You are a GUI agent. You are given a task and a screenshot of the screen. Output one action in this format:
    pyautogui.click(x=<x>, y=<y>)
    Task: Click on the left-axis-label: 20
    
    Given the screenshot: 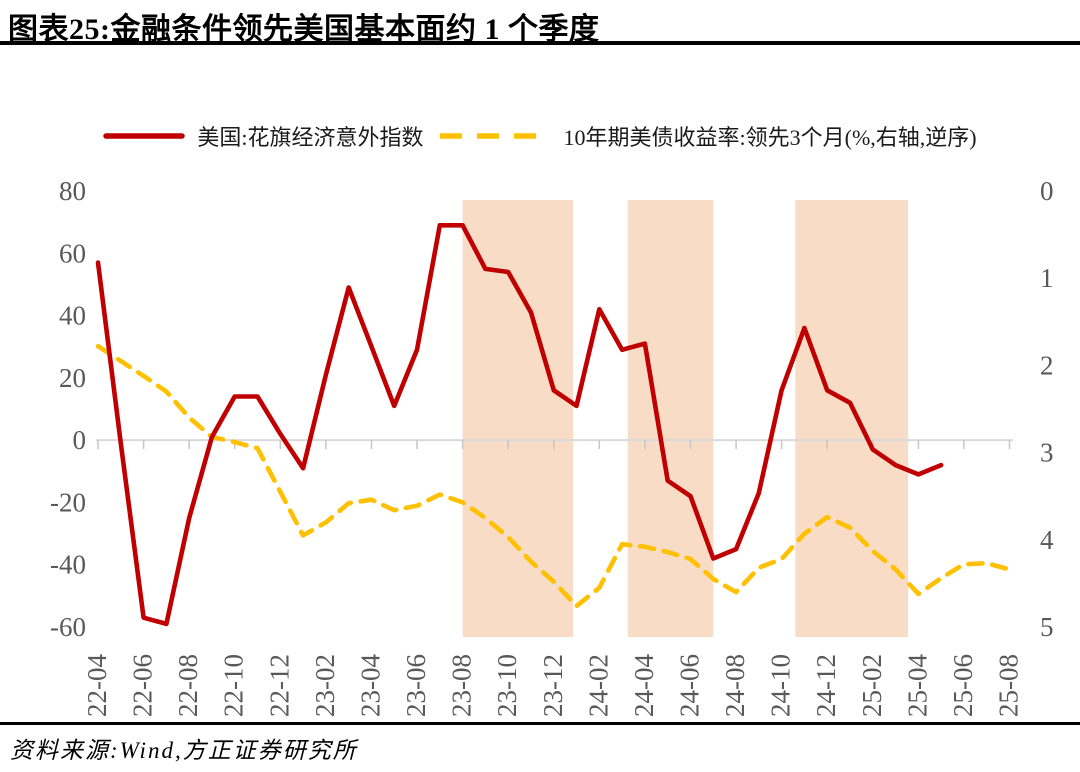 What is the action you would take?
    pyautogui.click(x=72, y=378)
    